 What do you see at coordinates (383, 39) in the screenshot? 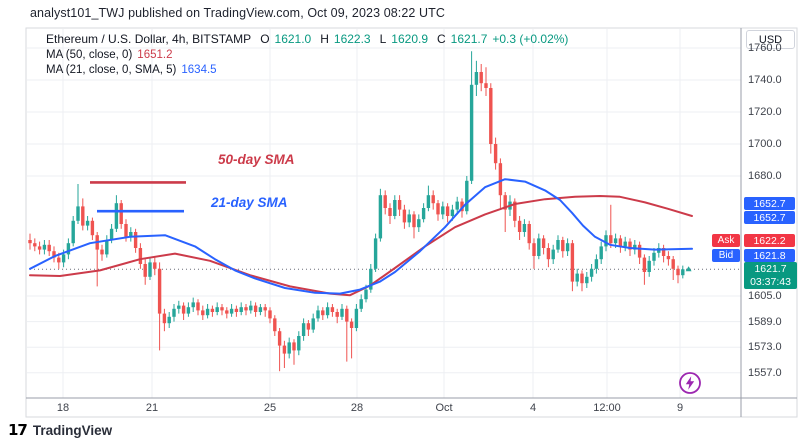
I see `low-label: L` at bounding box center [383, 39].